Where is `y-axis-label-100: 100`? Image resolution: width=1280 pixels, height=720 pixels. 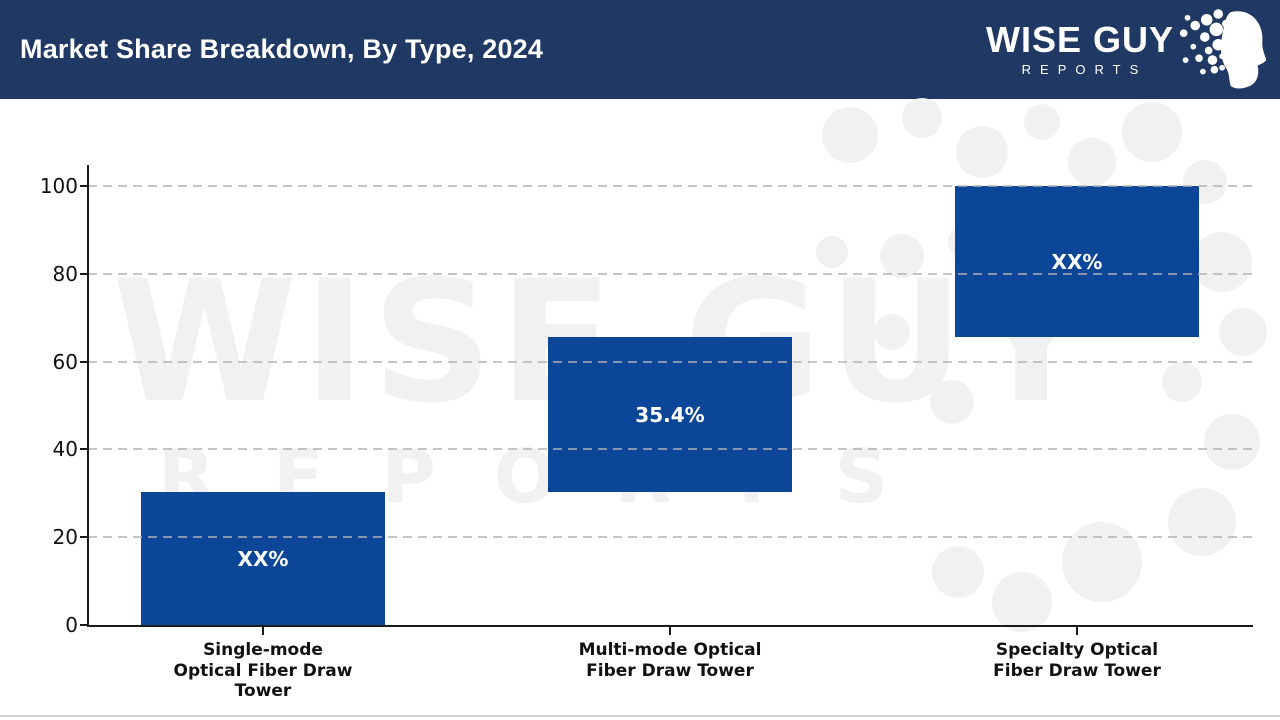
y-axis-label-100: 100 is located at coordinates (58, 186).